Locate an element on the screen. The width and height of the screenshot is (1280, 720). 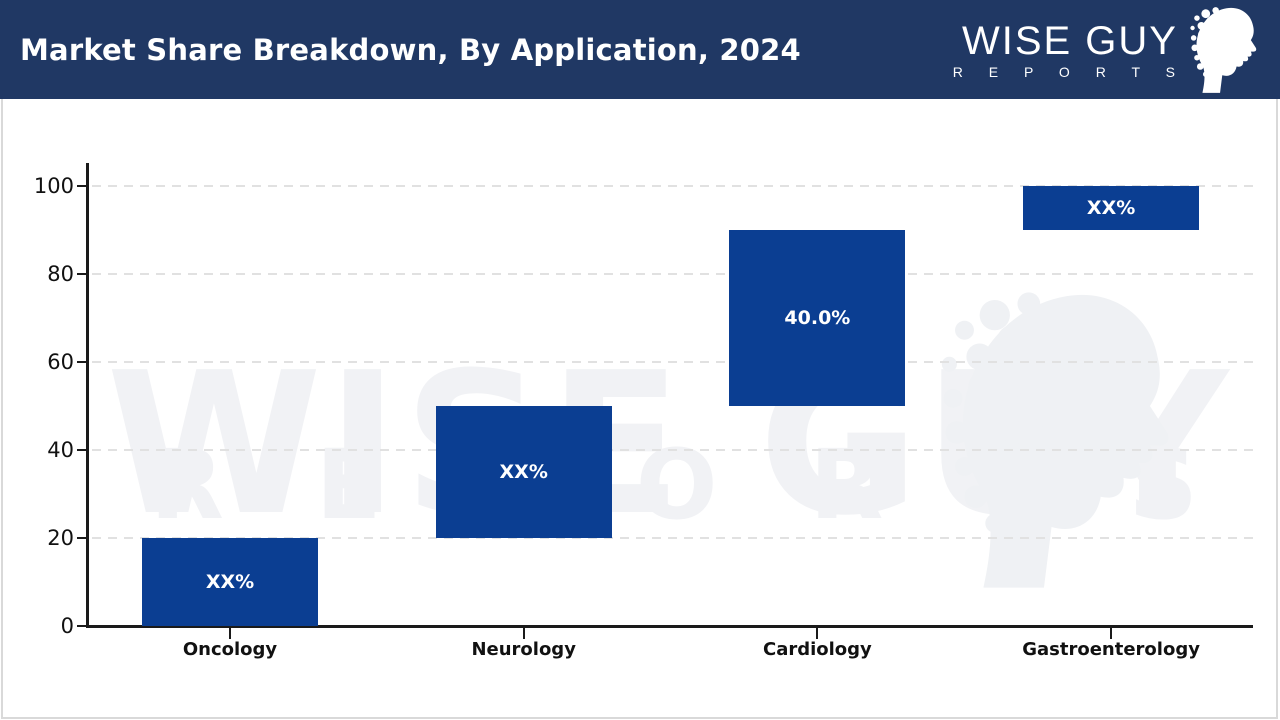
x-tick-gastroenterology is located at coordinates (1111, 633).